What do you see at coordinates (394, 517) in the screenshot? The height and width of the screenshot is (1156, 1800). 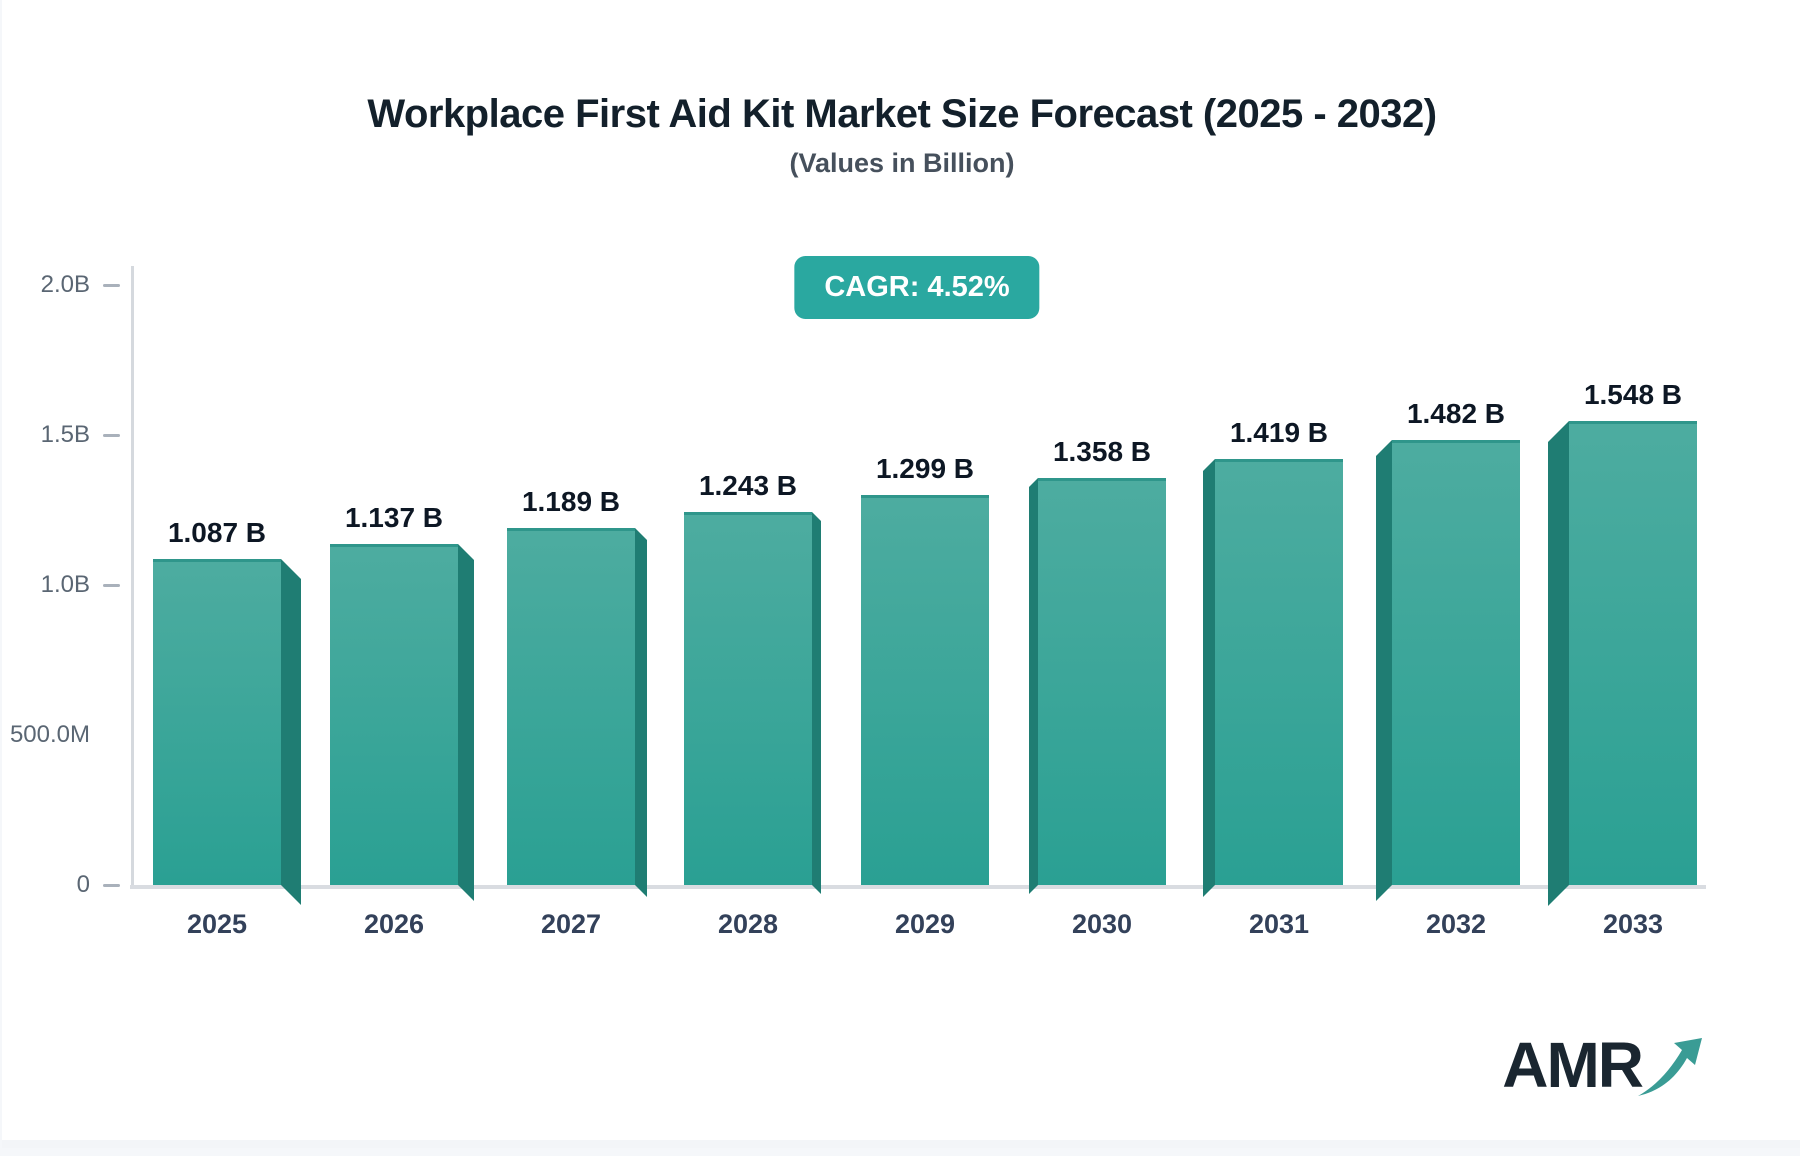 I see `bar-value-label: 1.137 B` at bounding box center [394, 517].